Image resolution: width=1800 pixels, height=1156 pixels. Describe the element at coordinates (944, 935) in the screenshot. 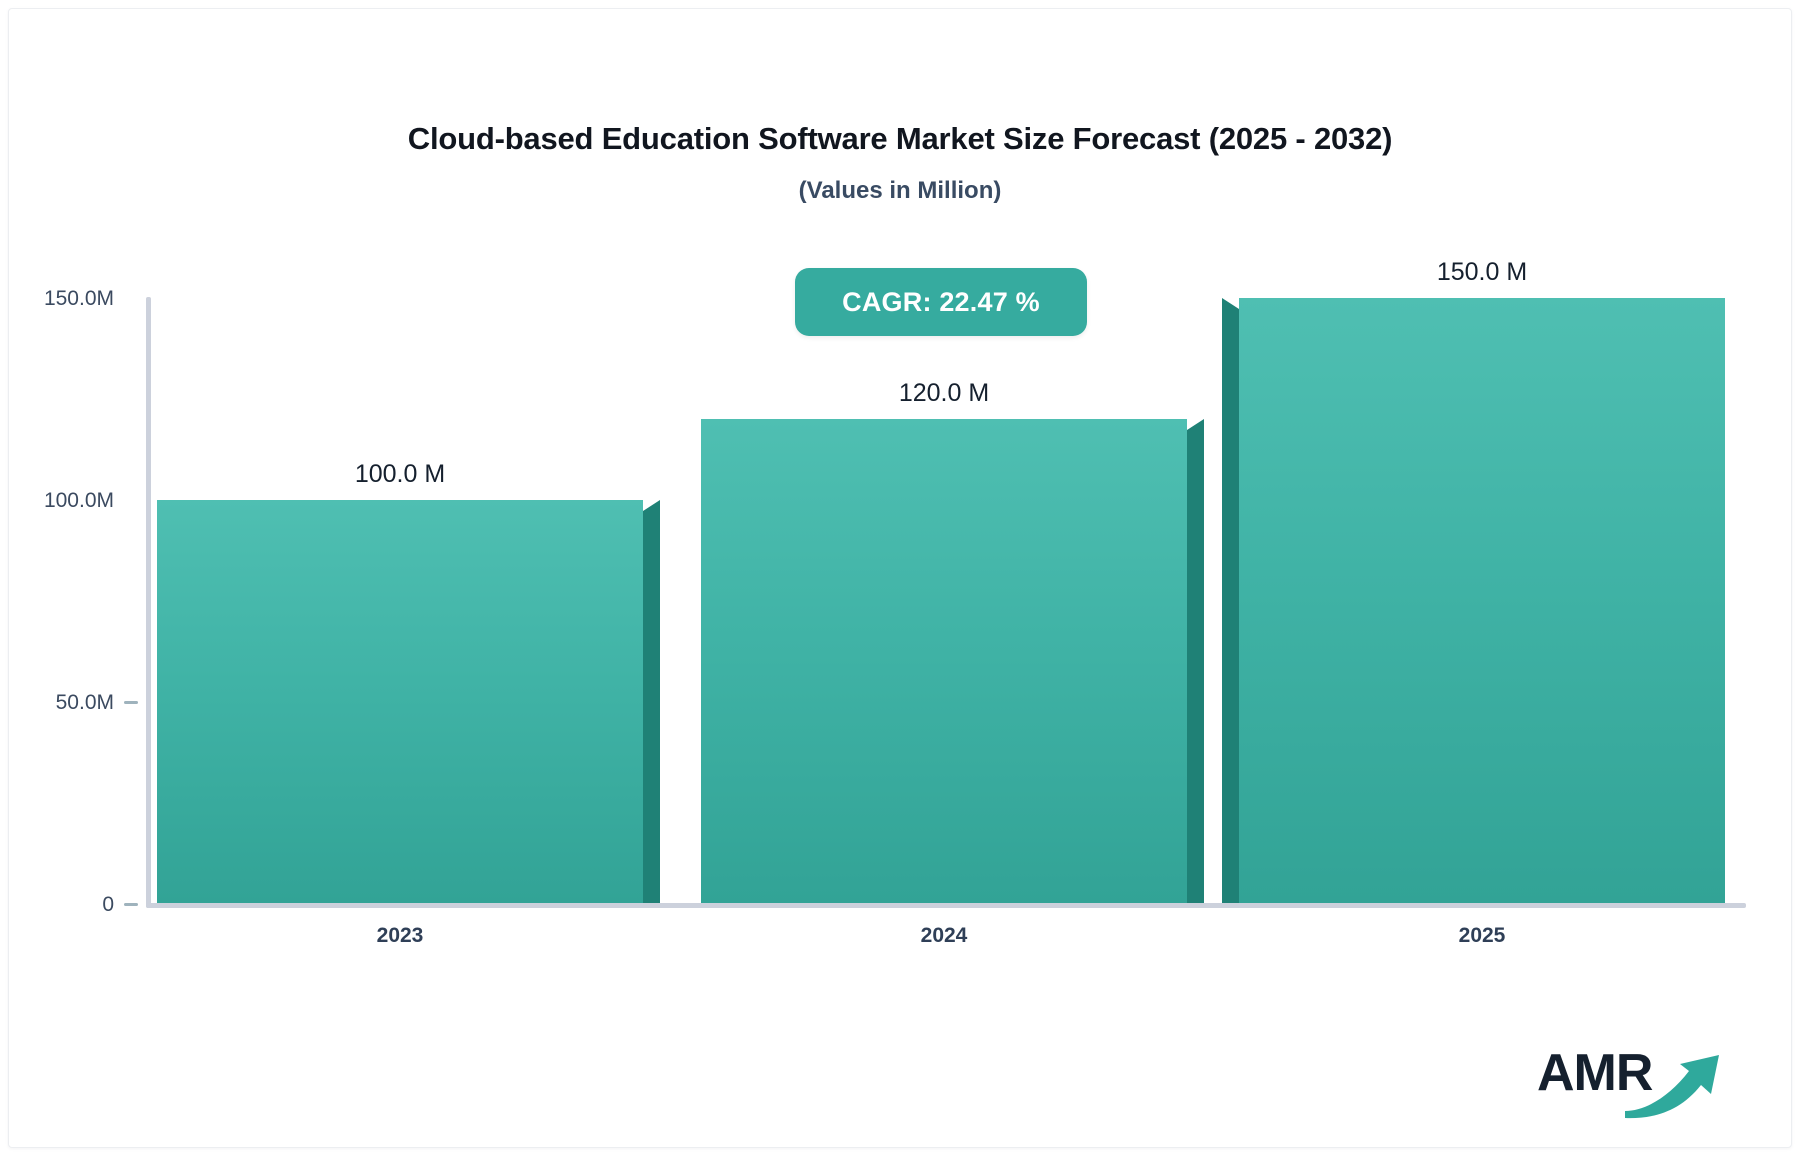

I see `x-category-label-2024: 2024` at that location.